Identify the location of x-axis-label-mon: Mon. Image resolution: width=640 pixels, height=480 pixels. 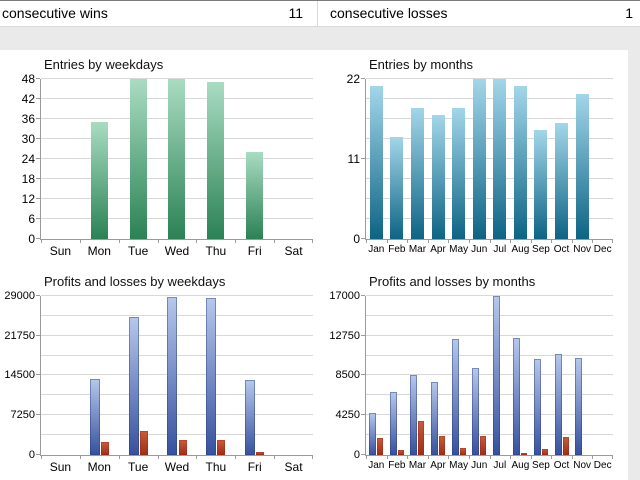
(99, 251).